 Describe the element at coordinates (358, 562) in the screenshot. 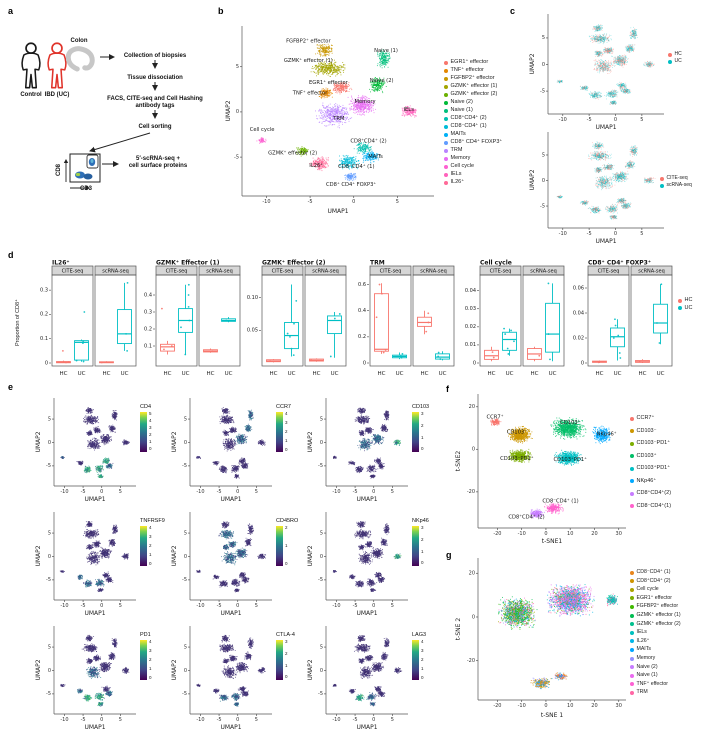

I see `feature-plot-nkp46` at that location.